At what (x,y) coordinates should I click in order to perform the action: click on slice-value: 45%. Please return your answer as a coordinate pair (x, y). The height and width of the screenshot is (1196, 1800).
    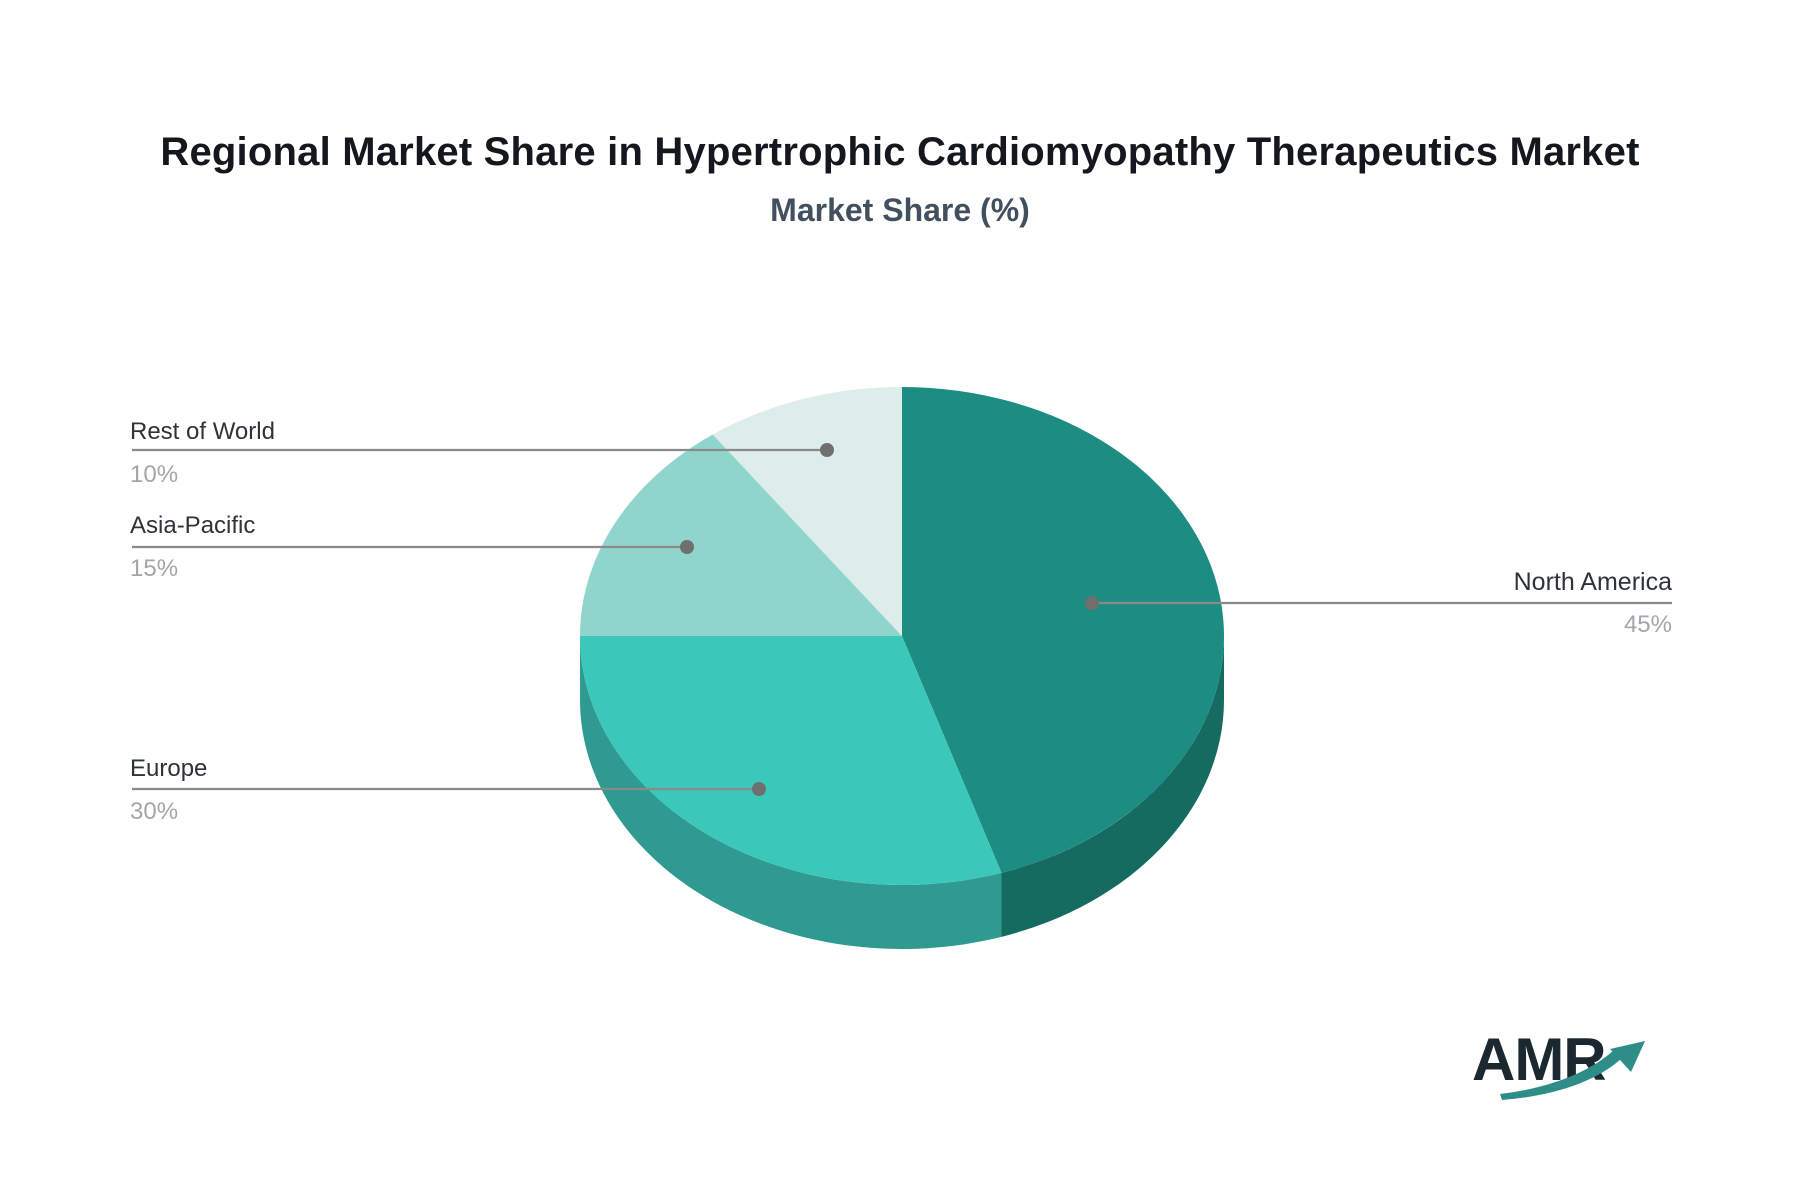
    Looking at the image, I should click on (1647, 624).